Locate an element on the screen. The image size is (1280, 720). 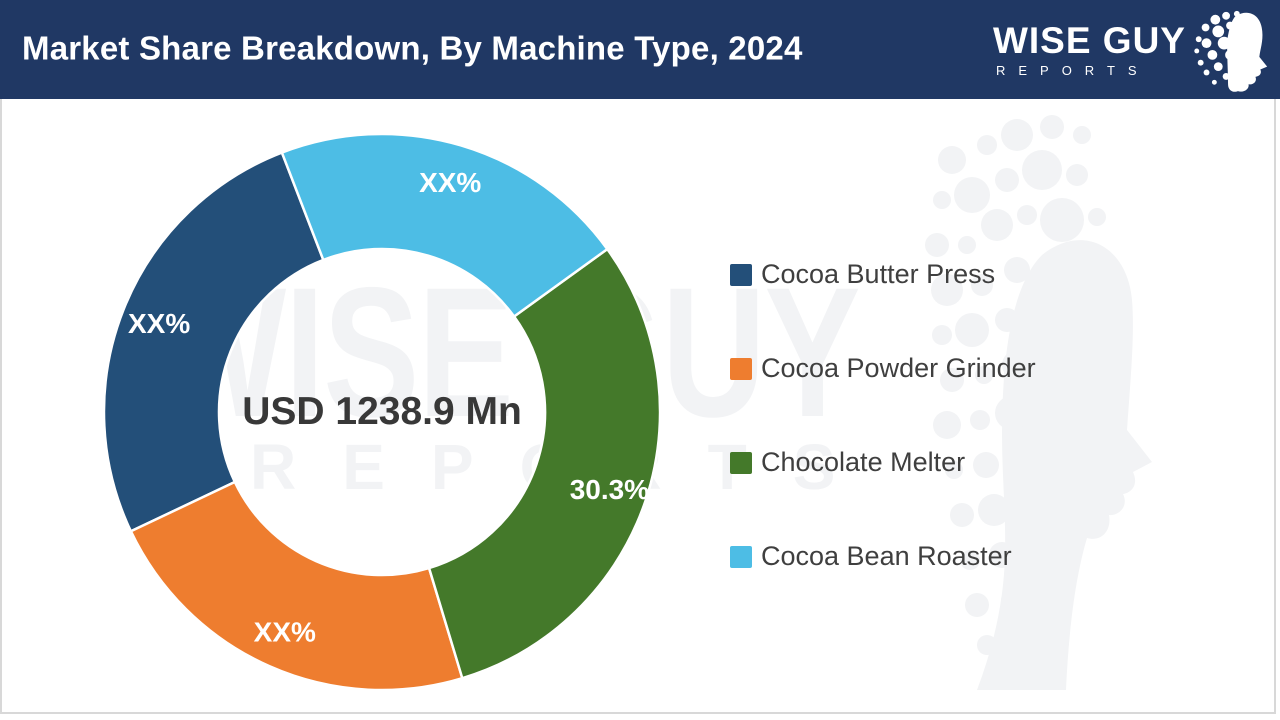
legend-swatch-cocoa-powder-grinder is located at coordinates (741, 368).